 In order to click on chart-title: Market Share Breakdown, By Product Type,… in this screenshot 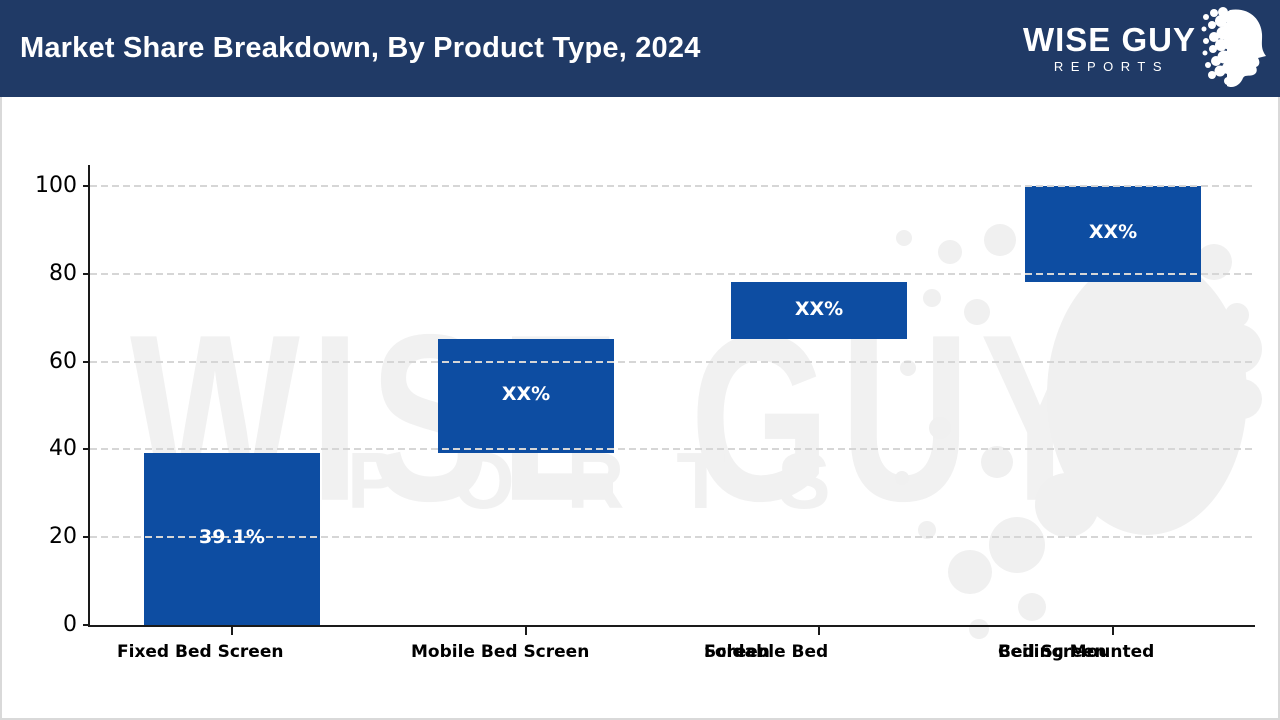, I will do `click(360, 48)`.